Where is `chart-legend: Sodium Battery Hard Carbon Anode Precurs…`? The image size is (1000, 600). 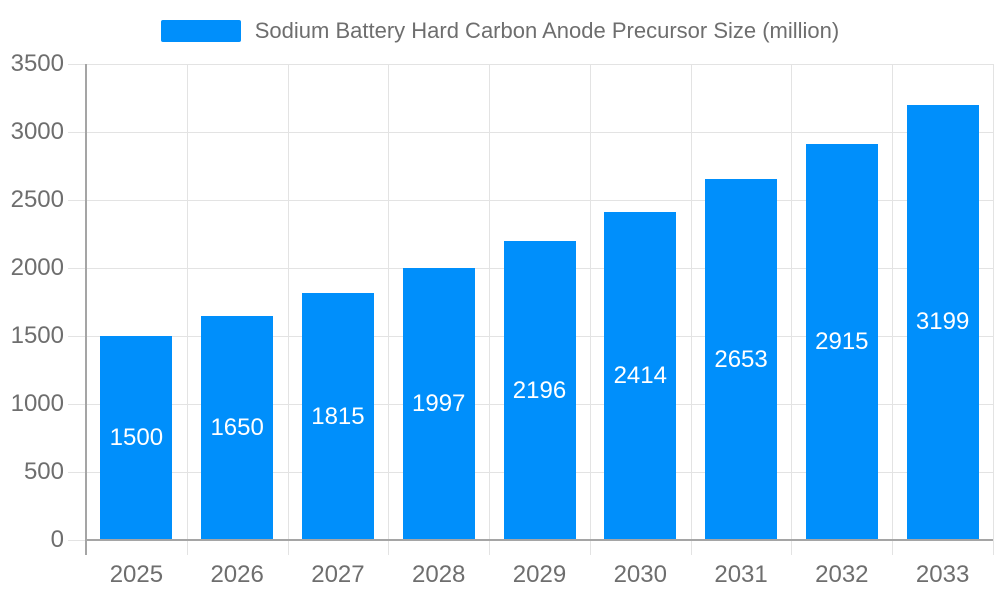
chart-legend: Sodium Battery Hard Carbon Anode Precurs… is located at coordinates (500, 31).